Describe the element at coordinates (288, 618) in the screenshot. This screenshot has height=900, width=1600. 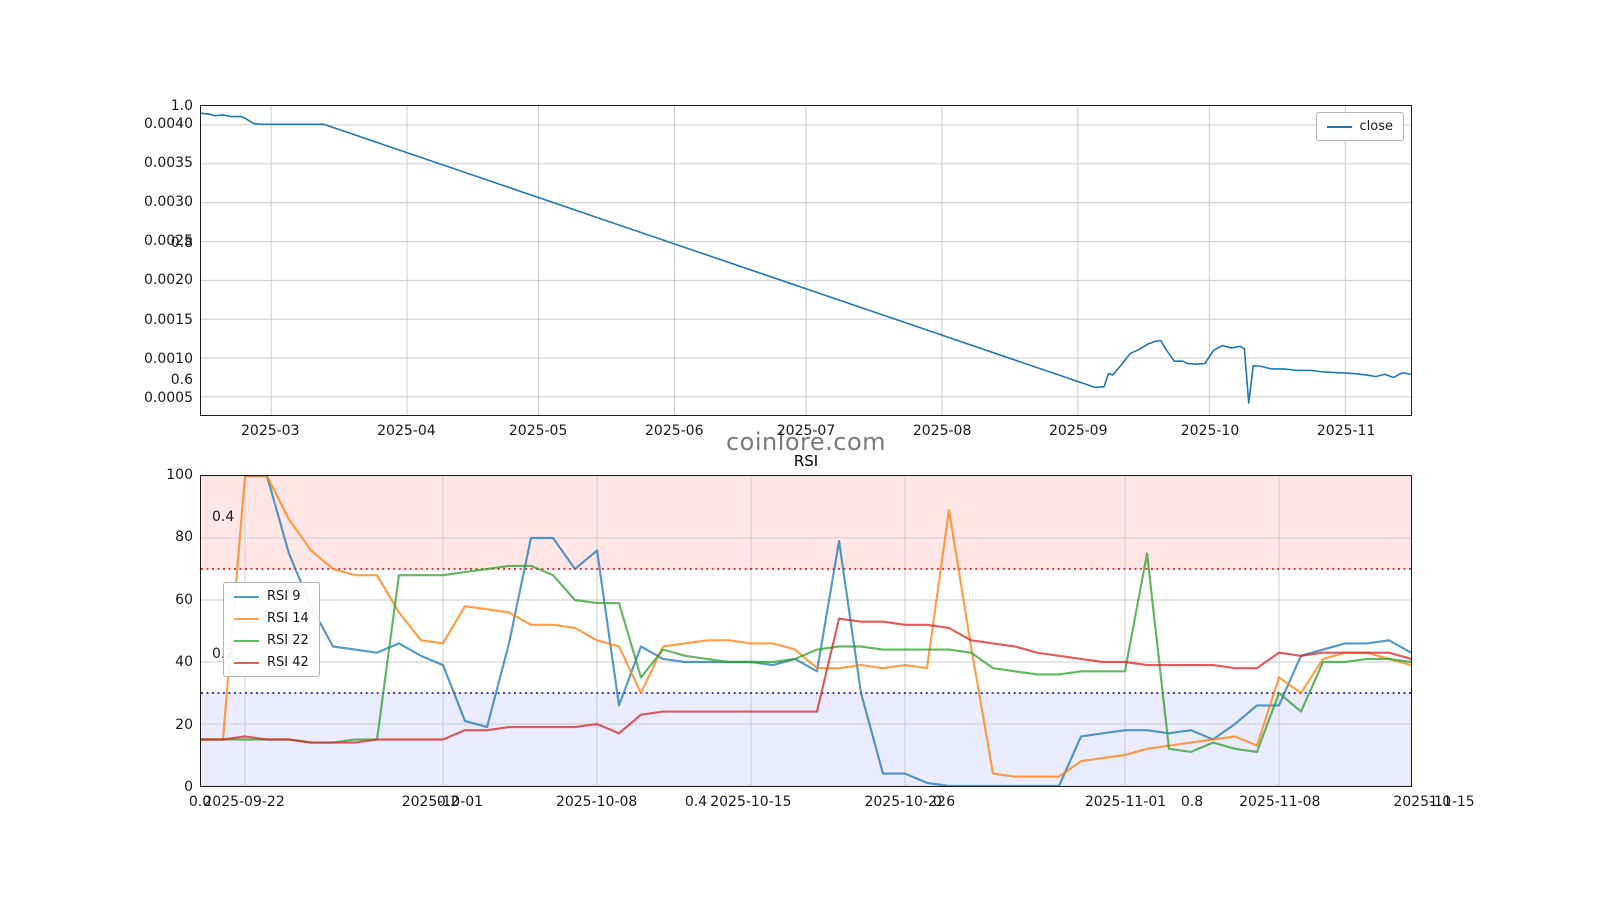
I see `legend-label: RSI 14` at that location.